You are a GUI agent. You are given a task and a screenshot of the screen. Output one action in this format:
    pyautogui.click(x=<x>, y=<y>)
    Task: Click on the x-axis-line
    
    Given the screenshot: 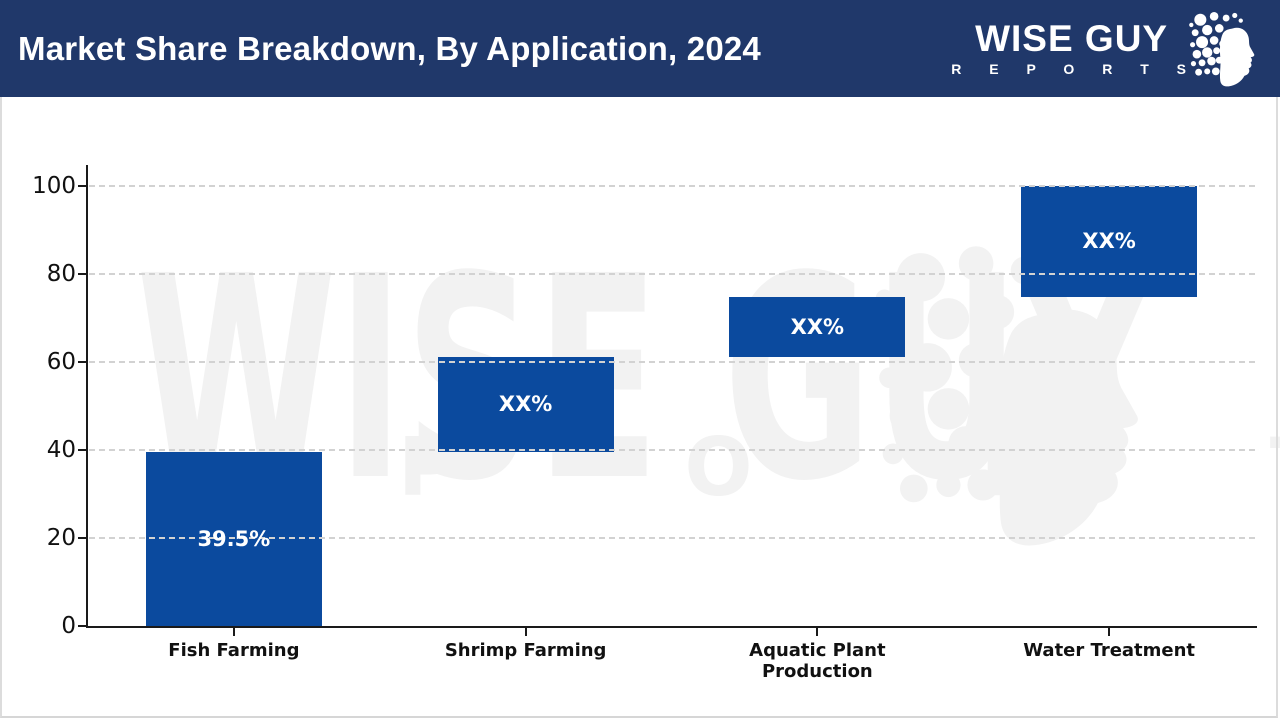 What is the action you would take?
    pyautogui.click(x=671, y=627)
    